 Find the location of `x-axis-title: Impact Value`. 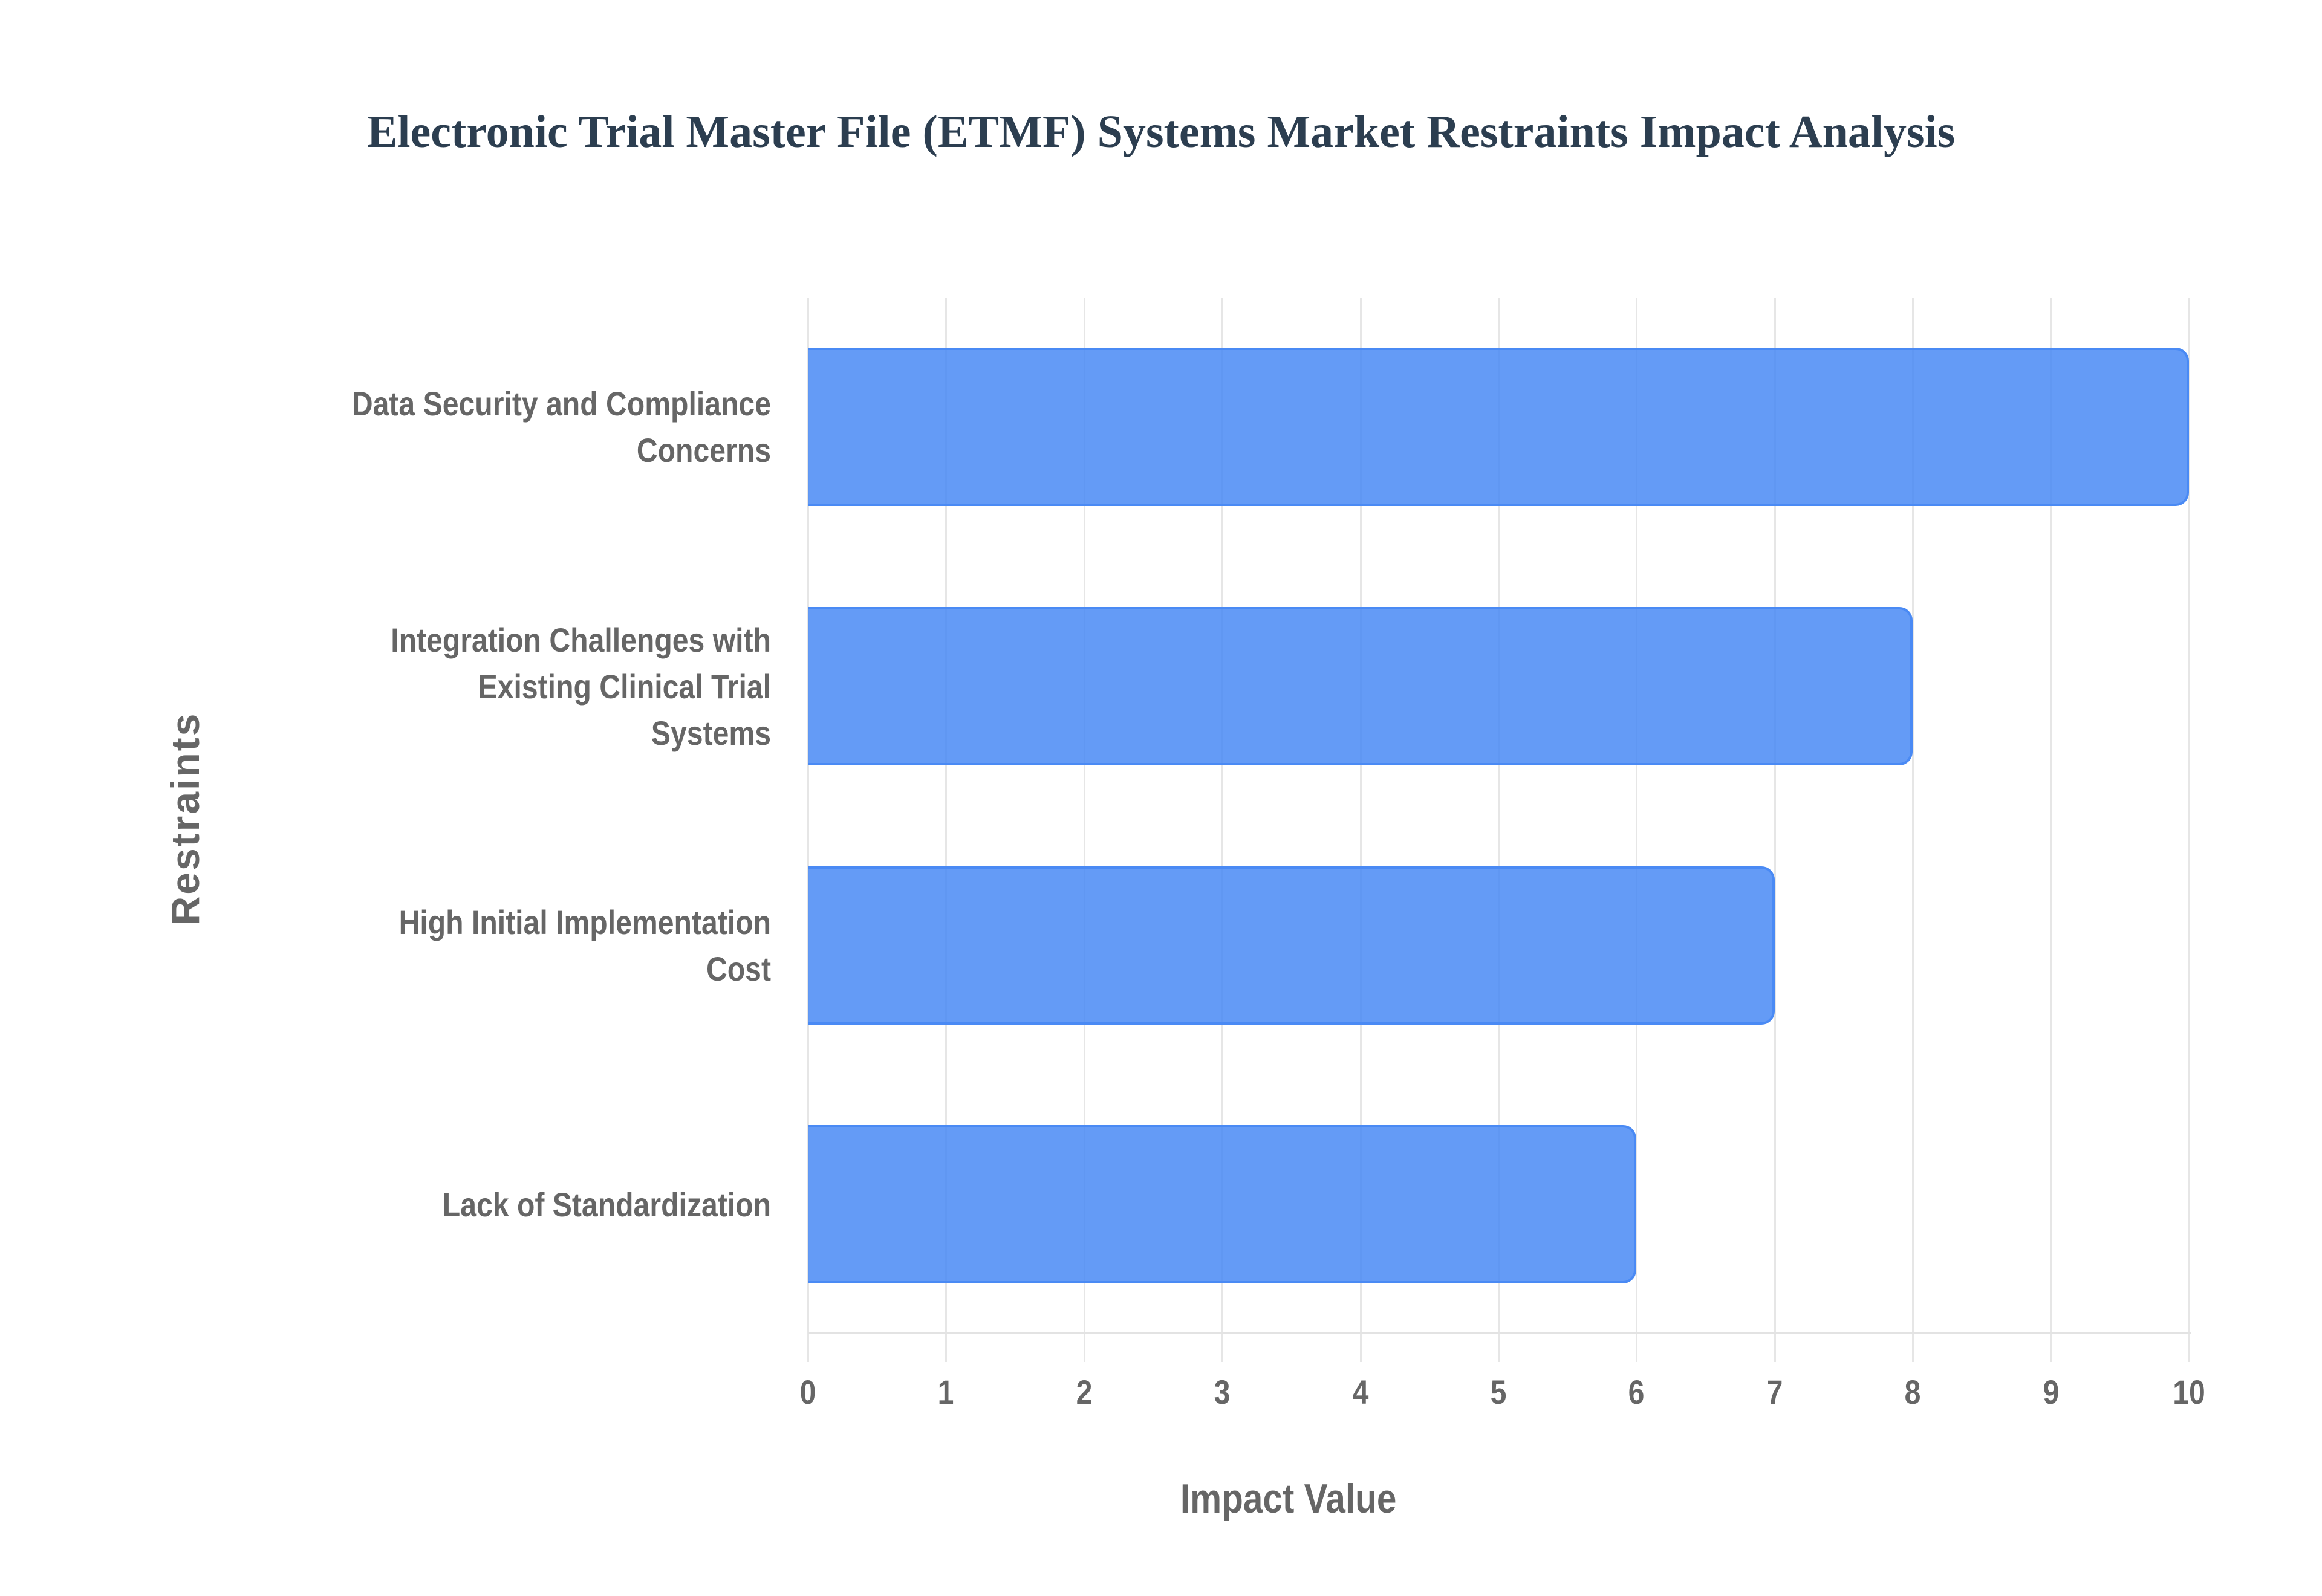

x-axis-title: Impact Value is located at coordinates (1288, 1499).